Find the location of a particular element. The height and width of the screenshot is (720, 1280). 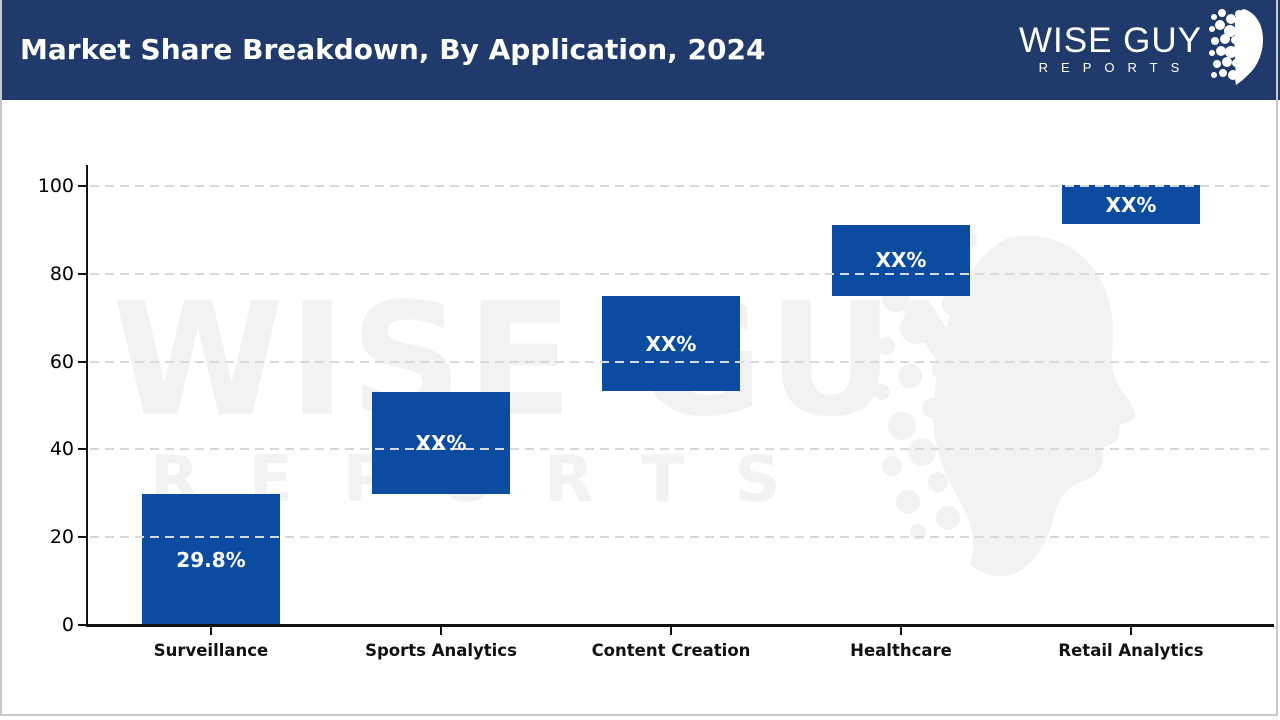

x-category-label: Surveillance is located at coordinates (211, 650).